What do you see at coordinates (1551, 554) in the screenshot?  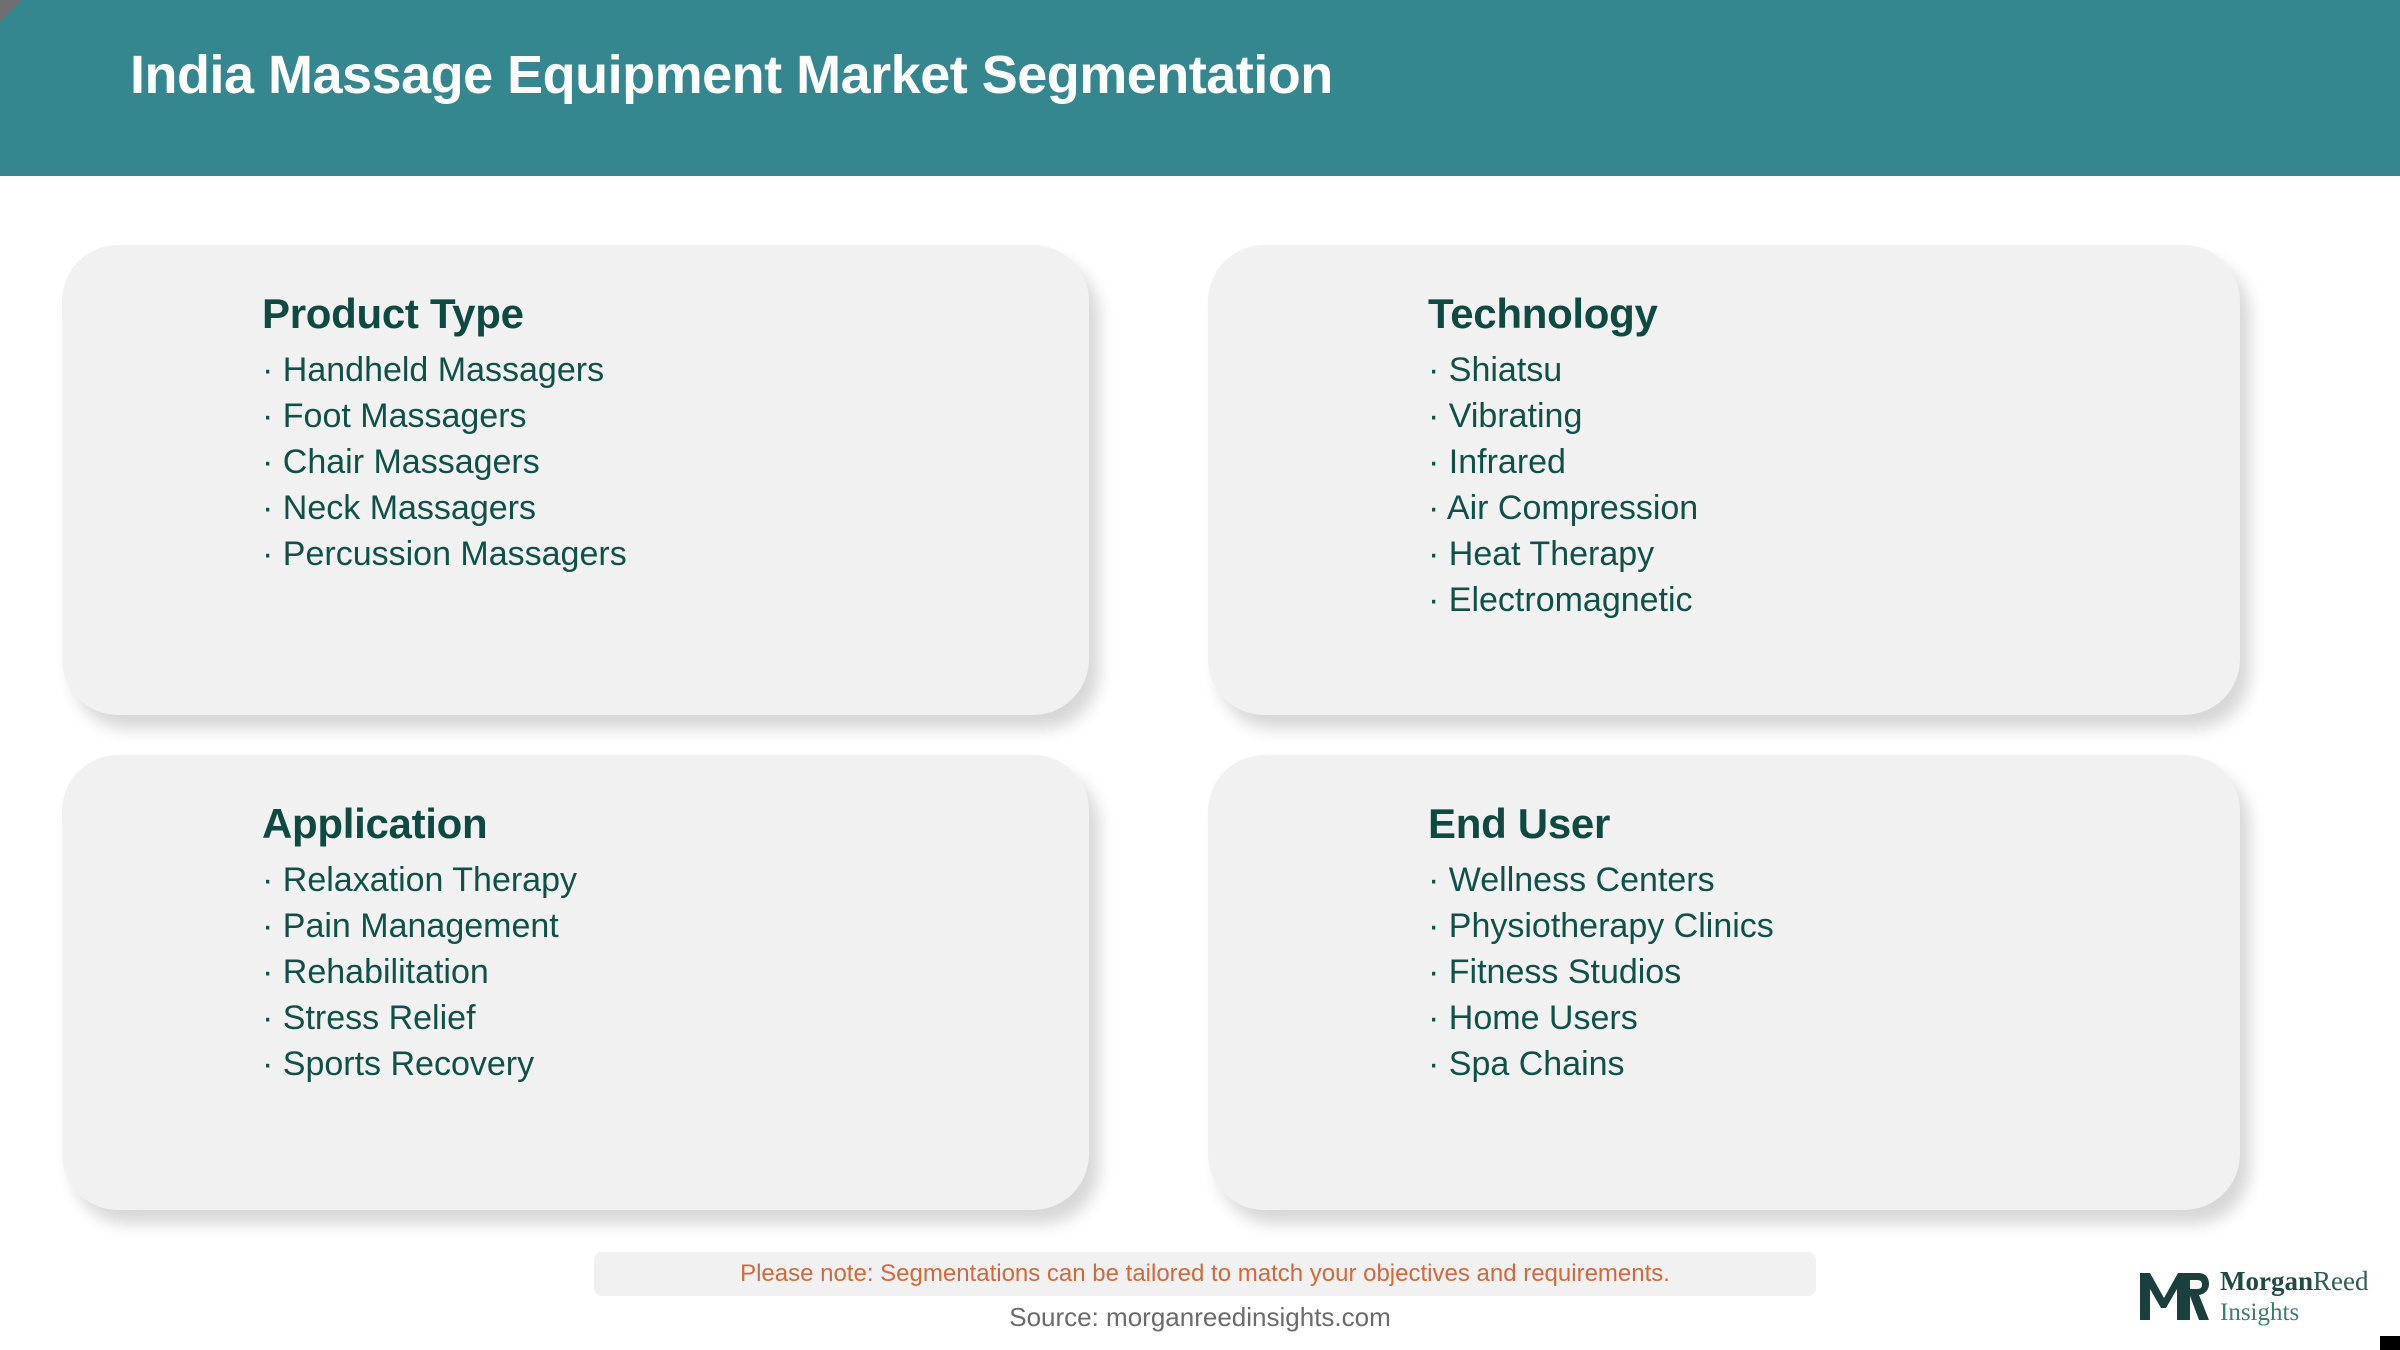 I see `list-item-label: Heat Therapy` at bounding box center [1551, 554].